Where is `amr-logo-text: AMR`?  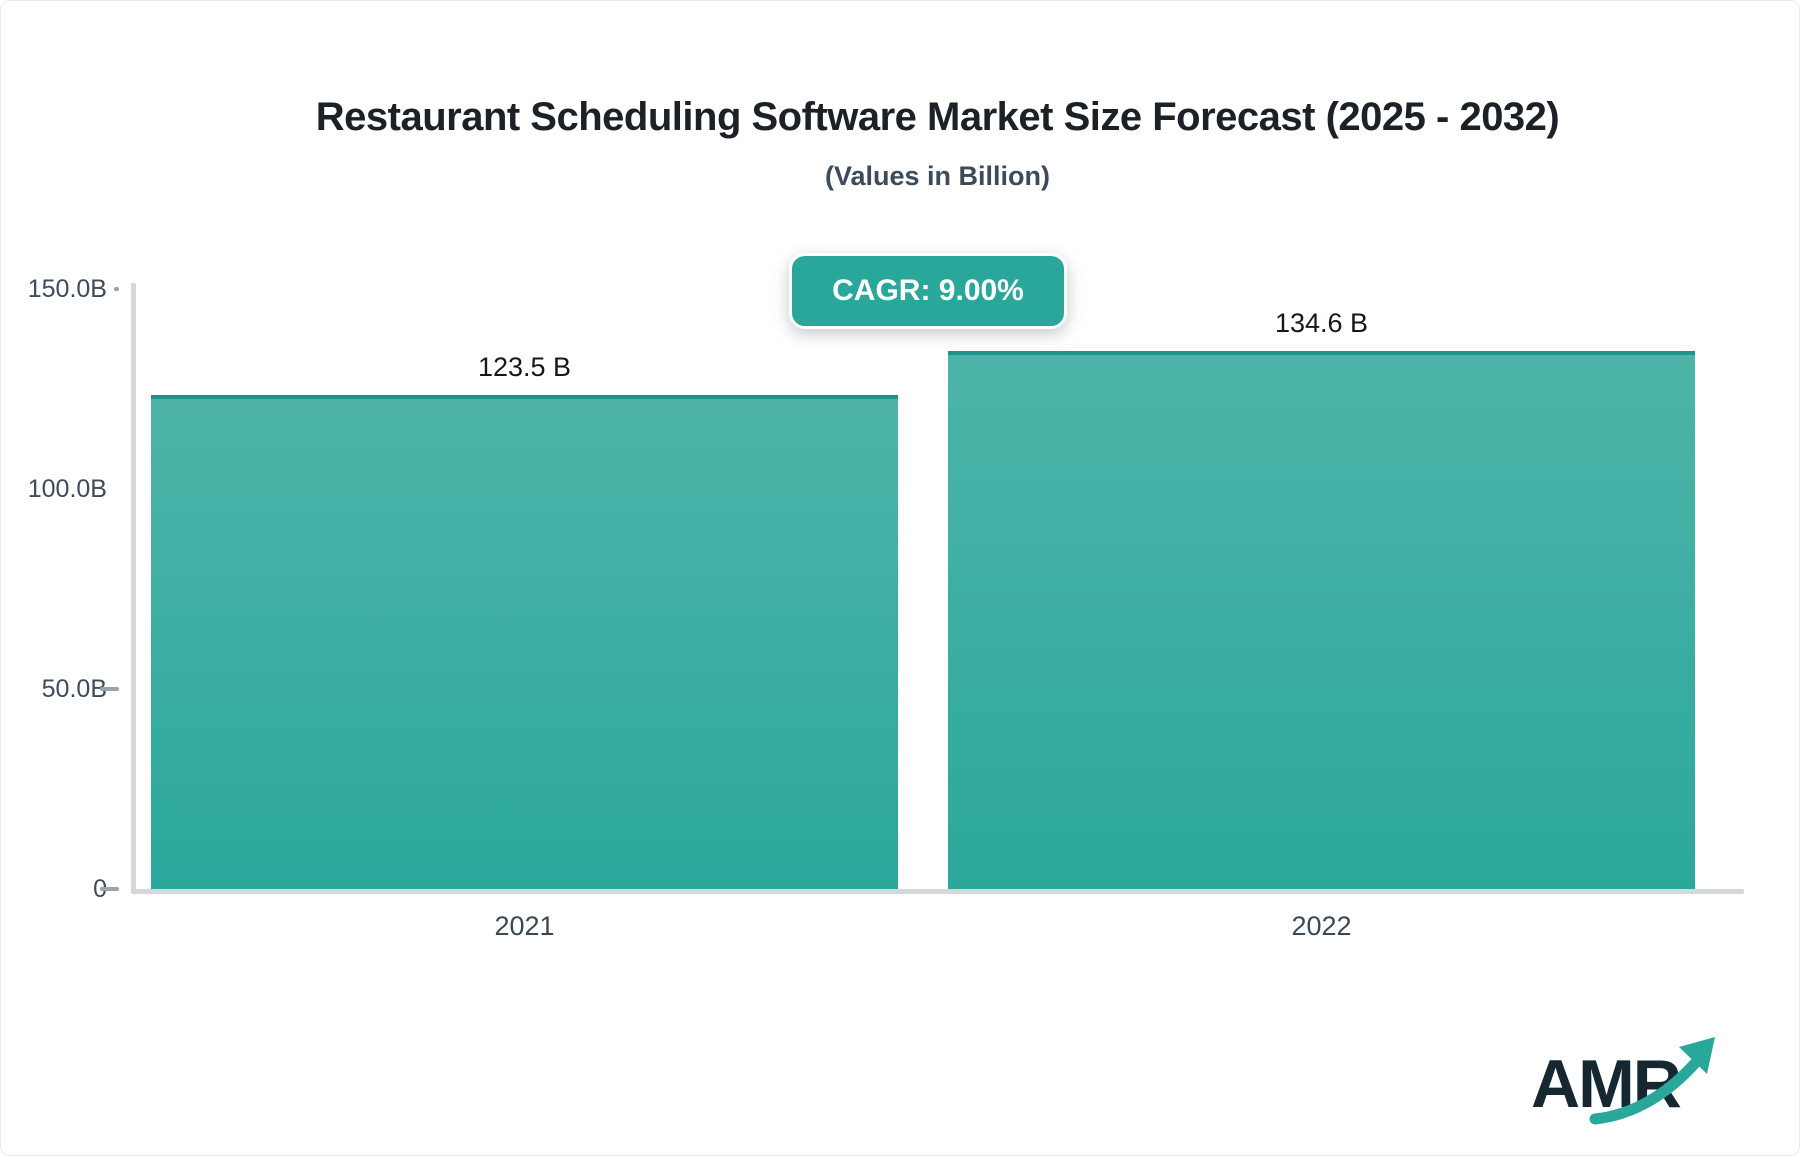
amr-logo-text: AMR is located at coordinates (1606, 1084).